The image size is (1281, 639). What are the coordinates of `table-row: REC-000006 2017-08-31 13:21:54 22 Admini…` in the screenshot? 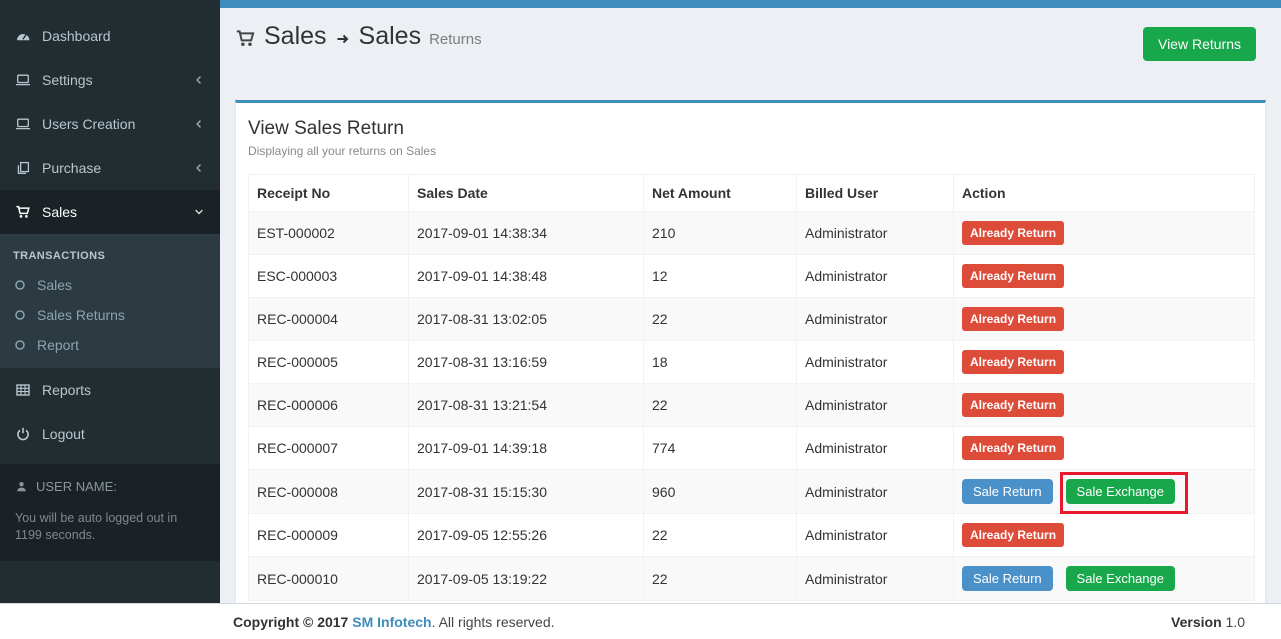 It's located at (751, 405).